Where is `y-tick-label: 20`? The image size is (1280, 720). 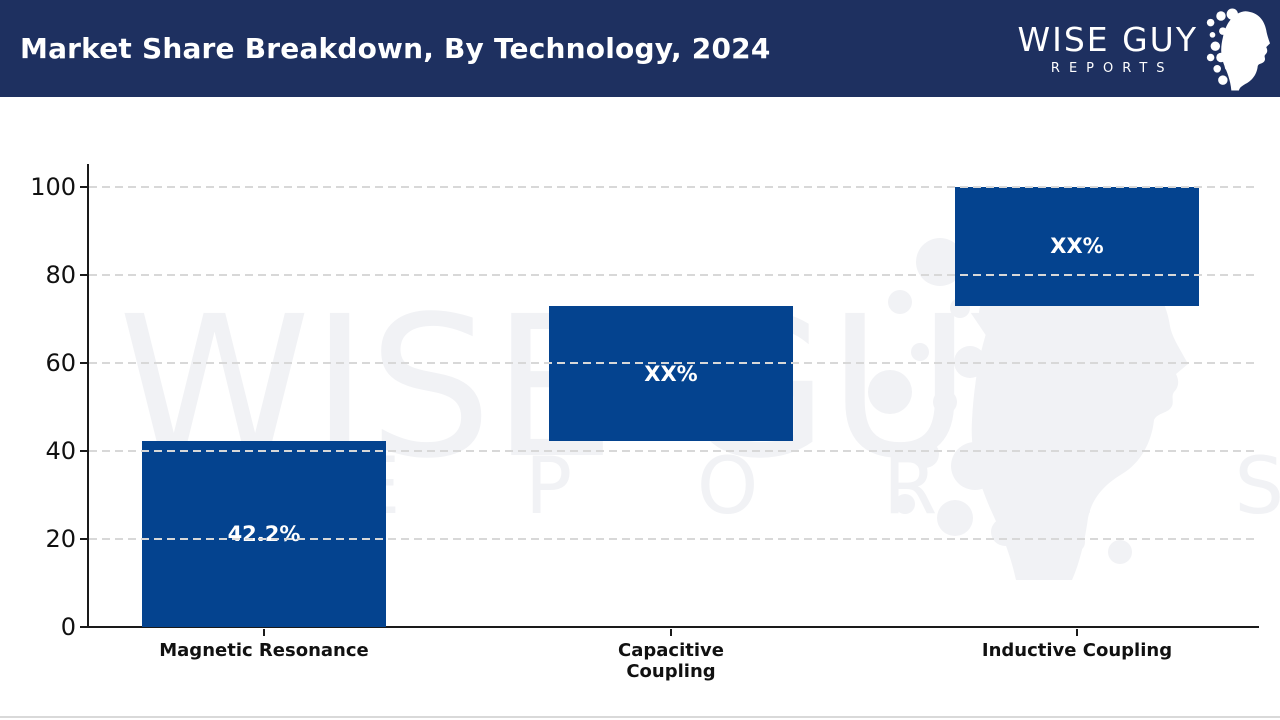 y-tick-label: 20 is located at coordinates (60, 539).